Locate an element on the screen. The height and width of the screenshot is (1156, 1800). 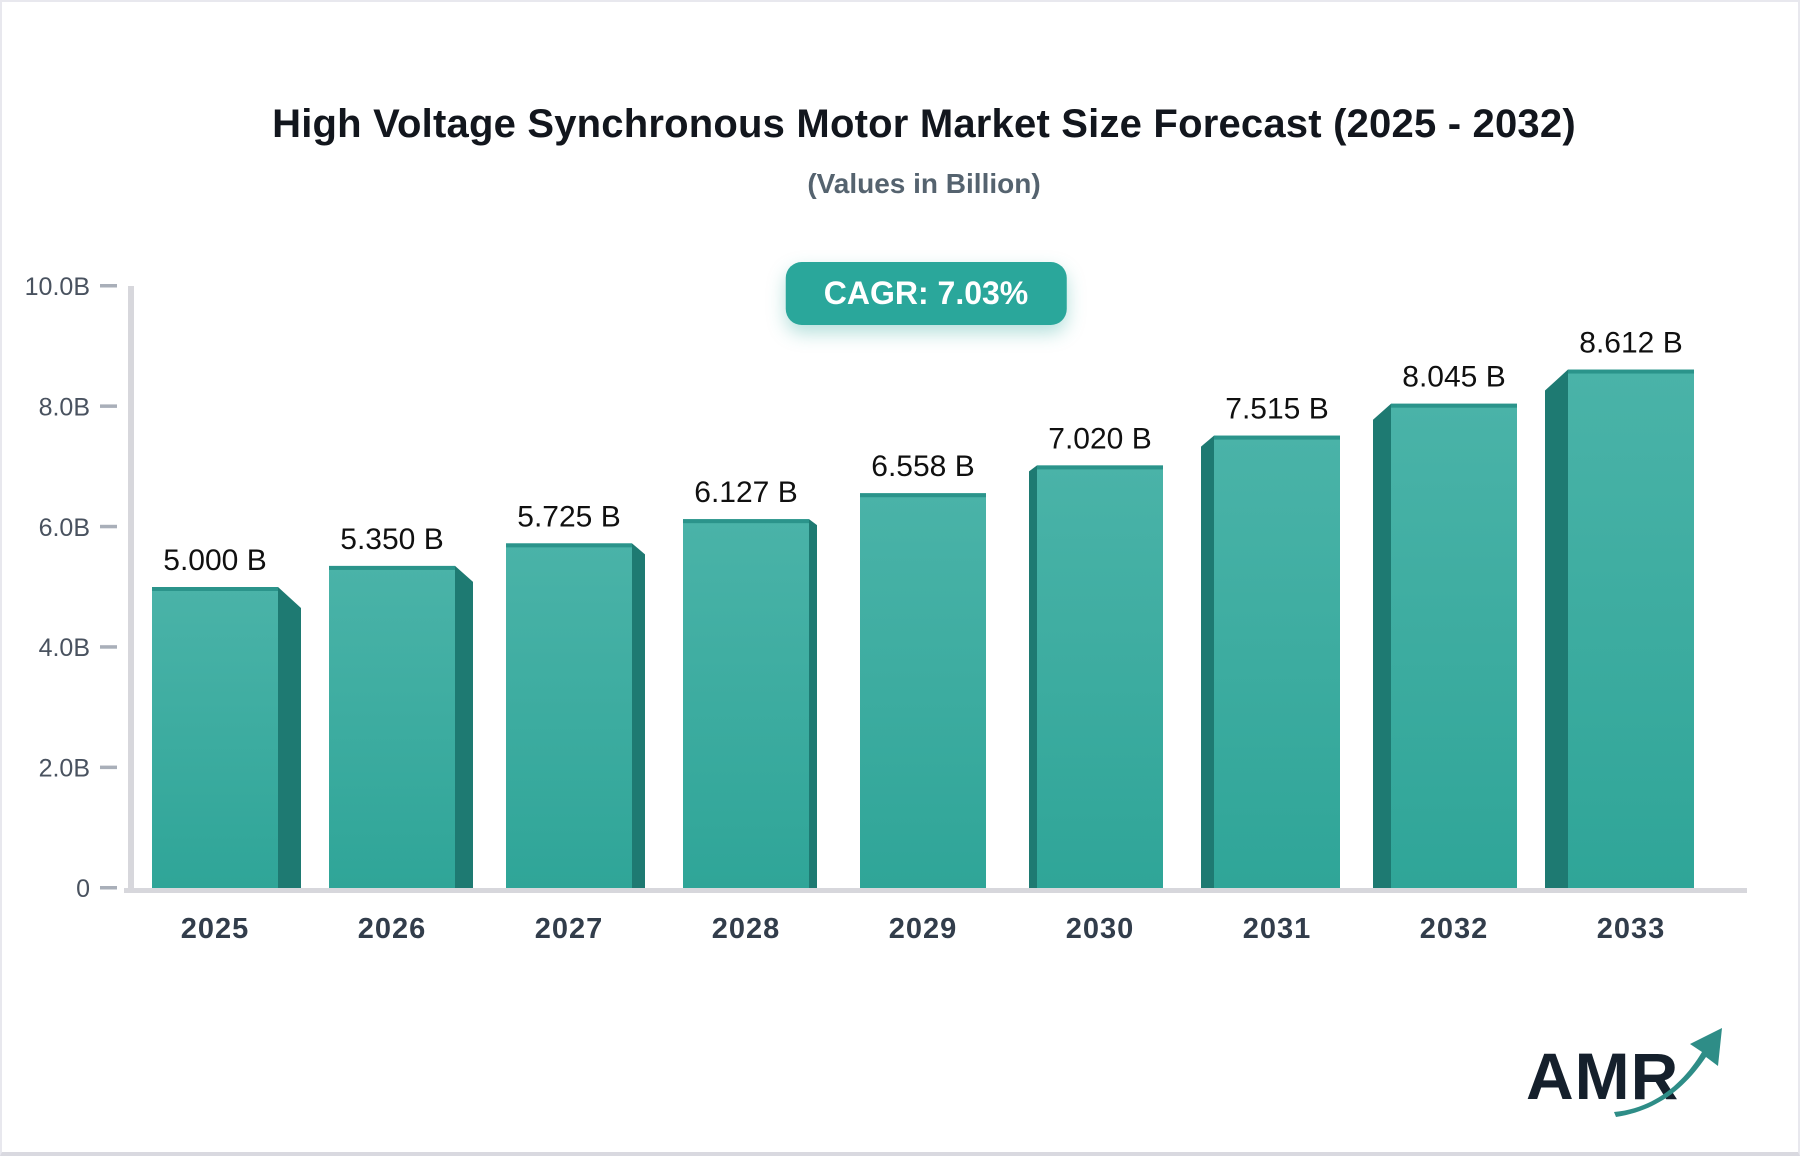
amr-logo: AMR is located at coordinates (1626, 1088).